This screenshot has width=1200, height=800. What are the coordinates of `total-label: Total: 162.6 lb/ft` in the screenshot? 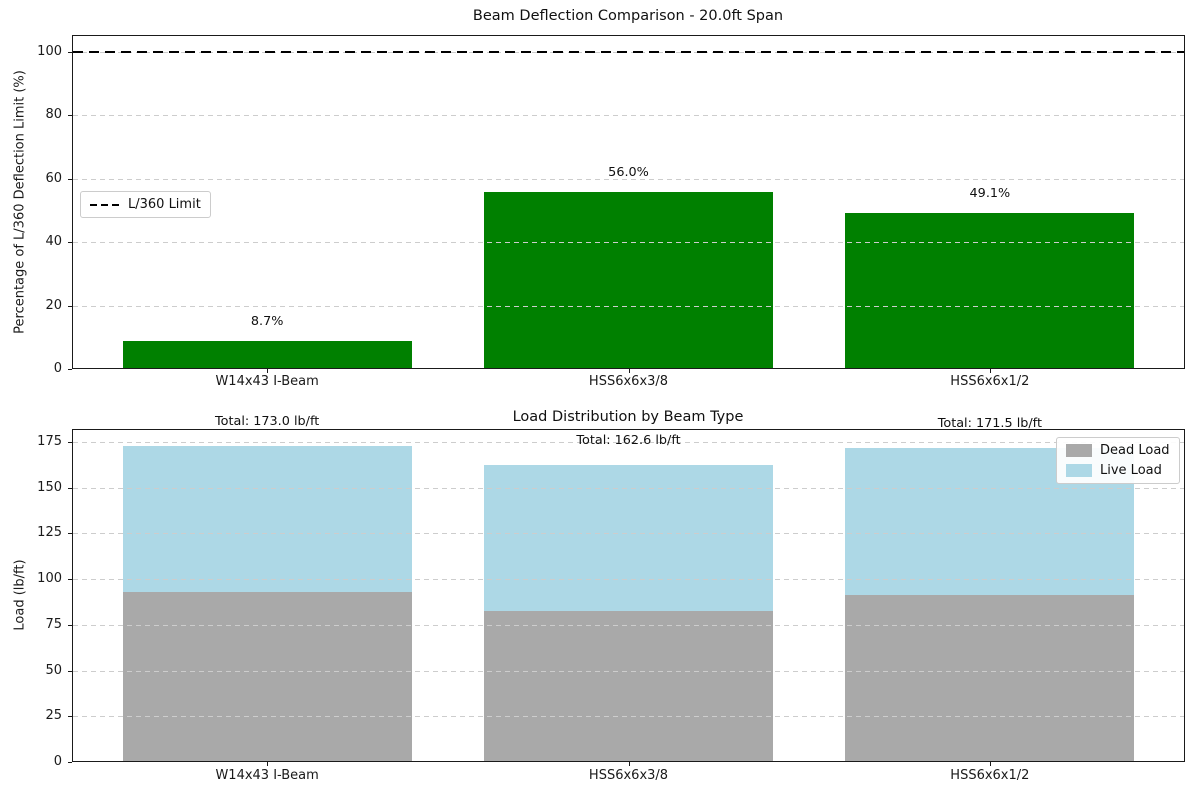 It's located at (628, 440).